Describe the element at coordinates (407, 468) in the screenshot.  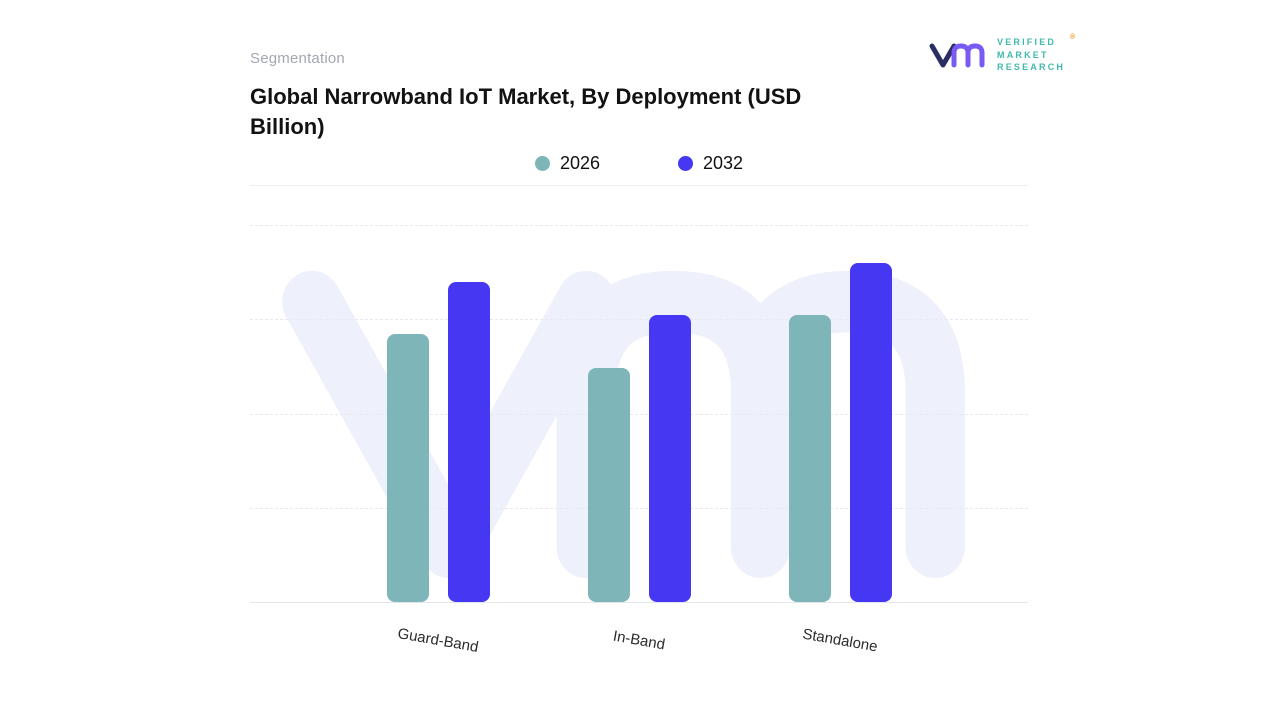
I see `bar-guard-band-2026` at that location.